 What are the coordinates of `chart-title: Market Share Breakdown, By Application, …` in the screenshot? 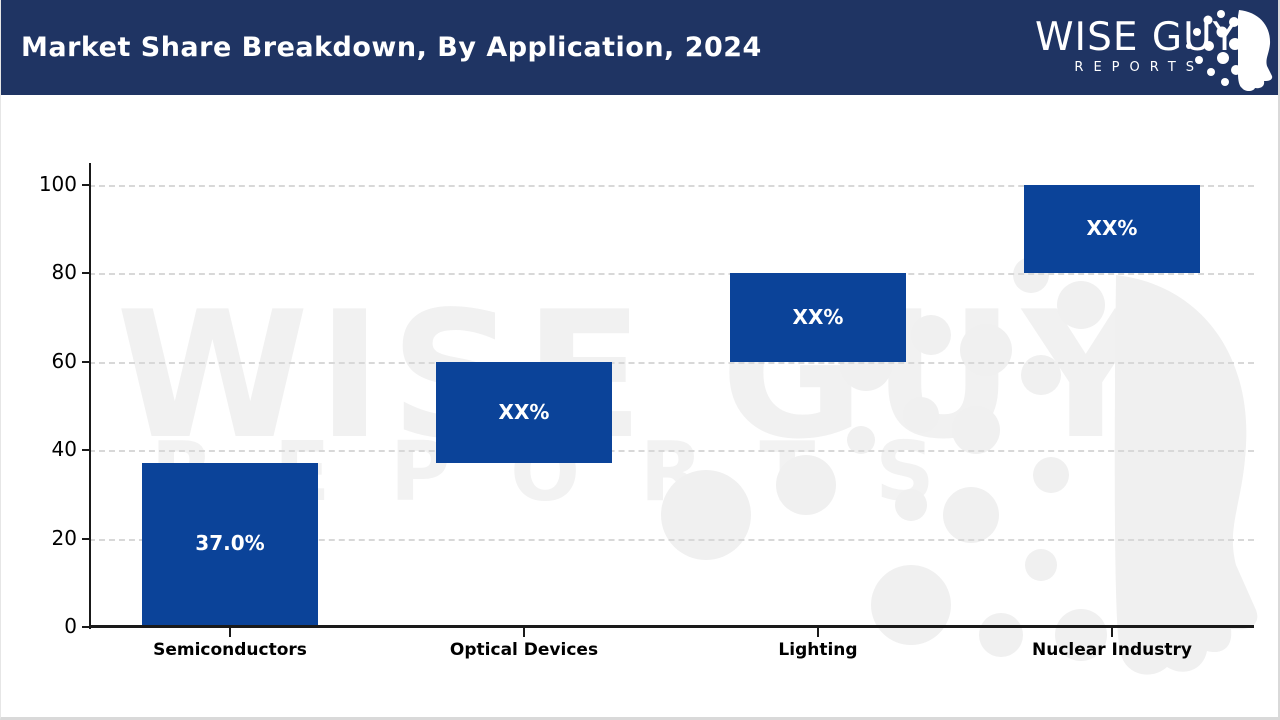 It's located at (391, 47).